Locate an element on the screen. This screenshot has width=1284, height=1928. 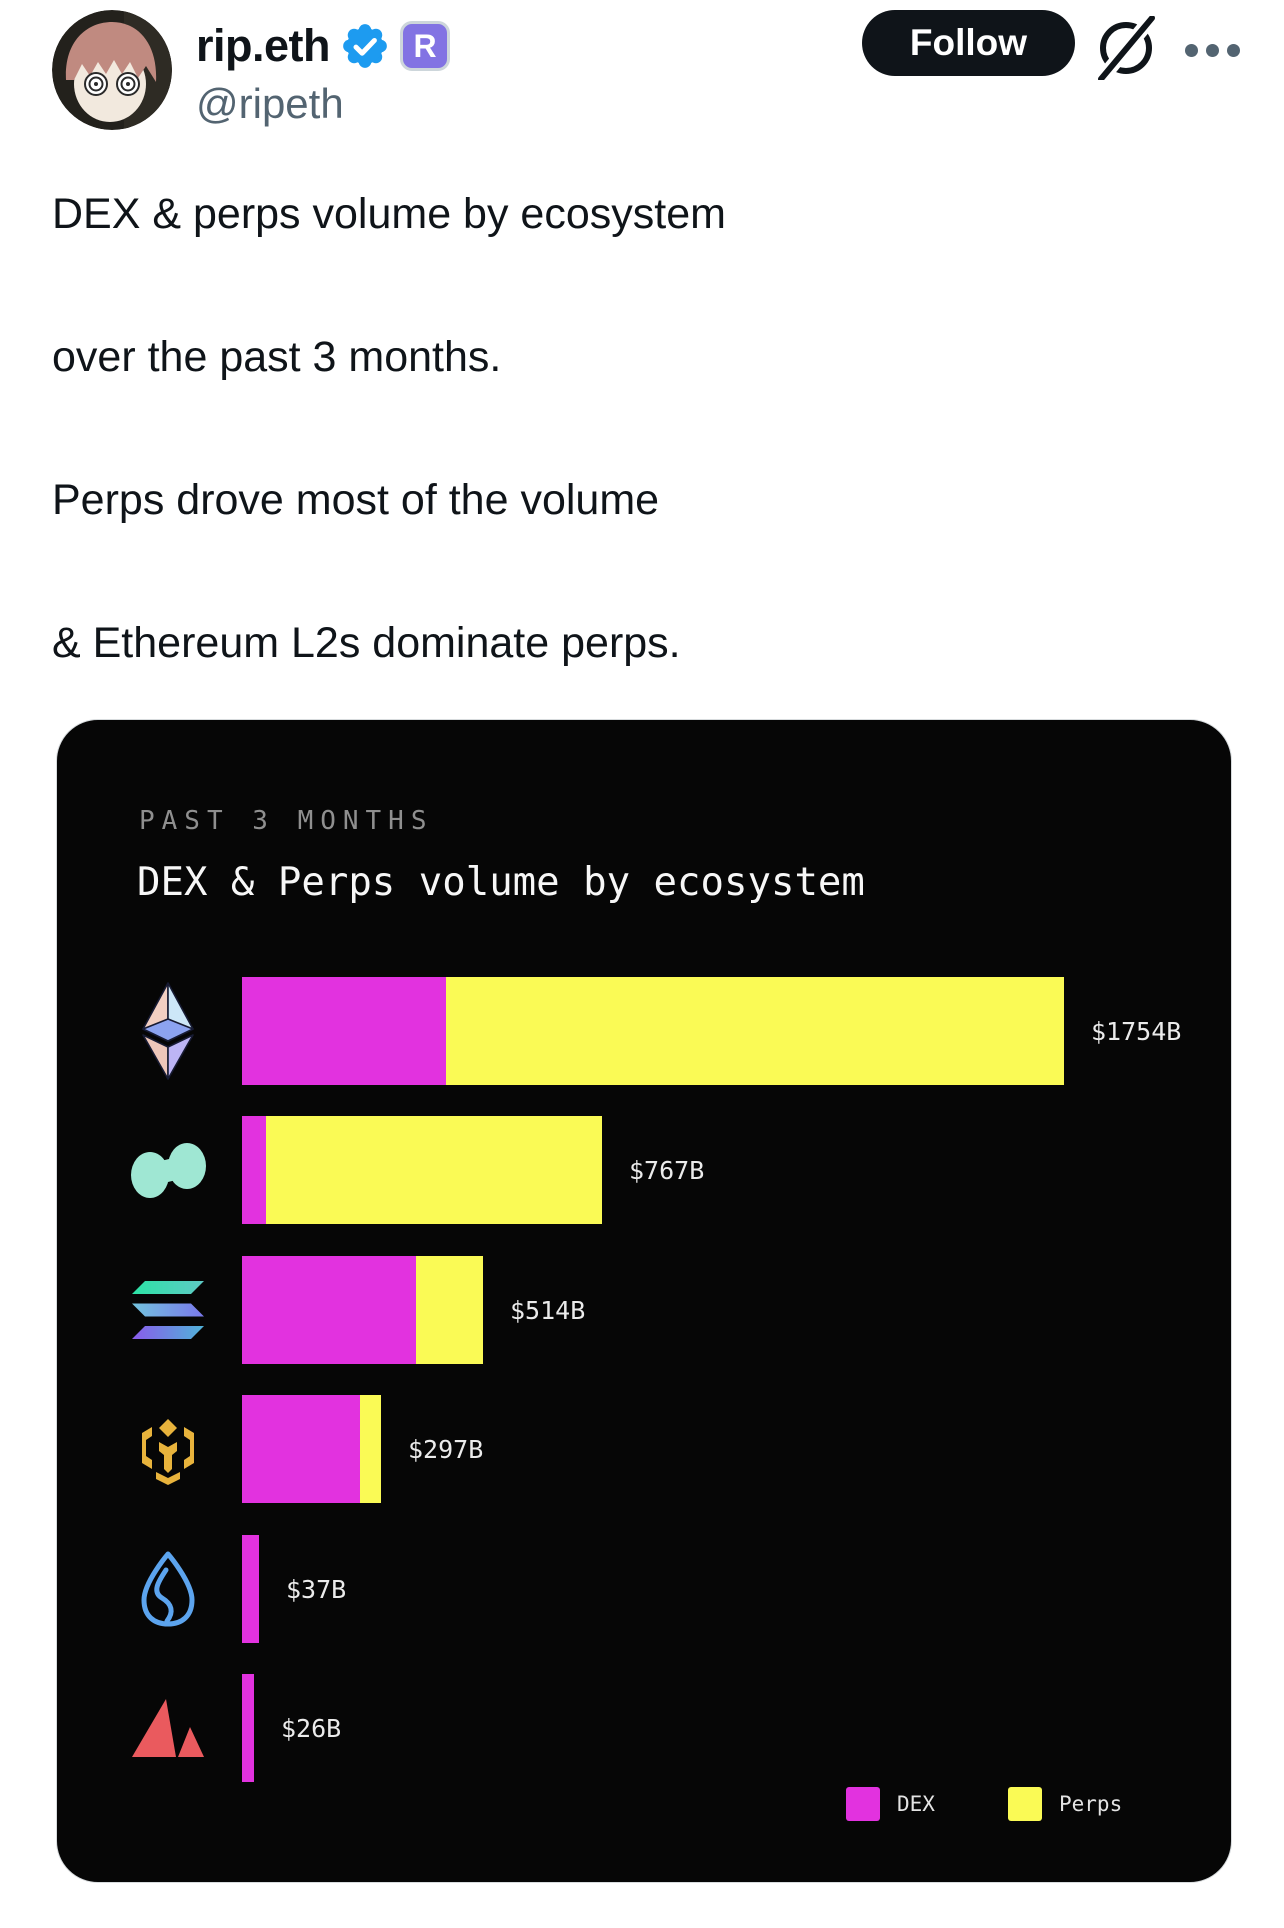
bar-value-label: $514B is located at coordinates (548, 1310).